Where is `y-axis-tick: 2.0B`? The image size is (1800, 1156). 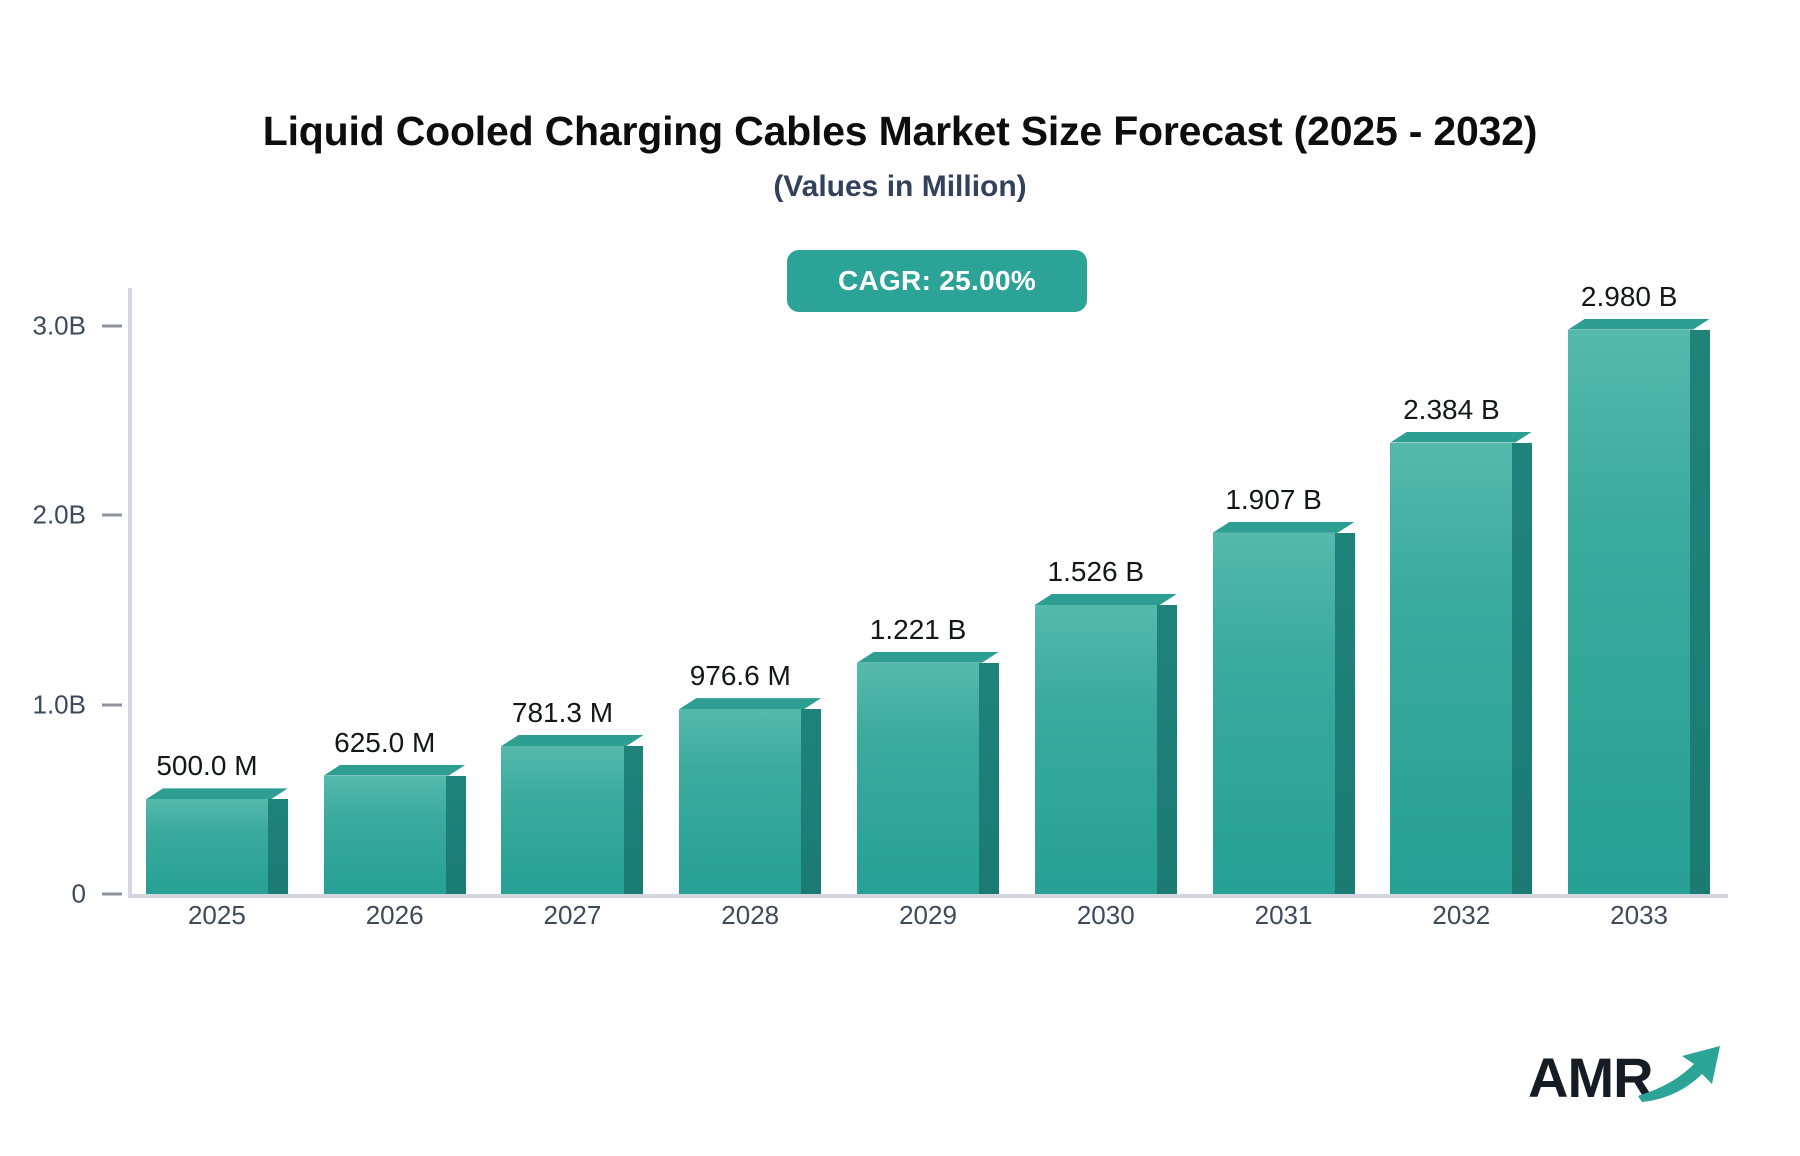 y-axis-tick: 2.0B is located at coordinates (77, 515).